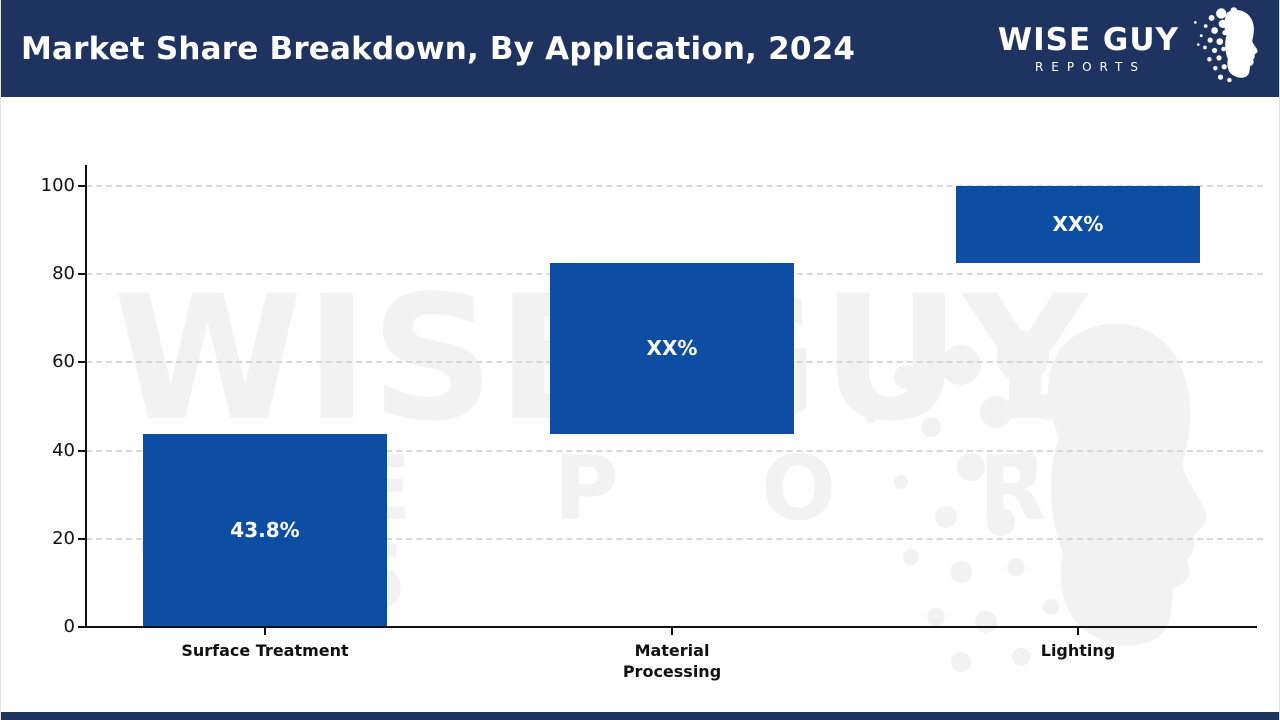 The width and height of the screenshot is (1280, 720). I want to click on brand-name: WISE GUY, so click(1088, 39).